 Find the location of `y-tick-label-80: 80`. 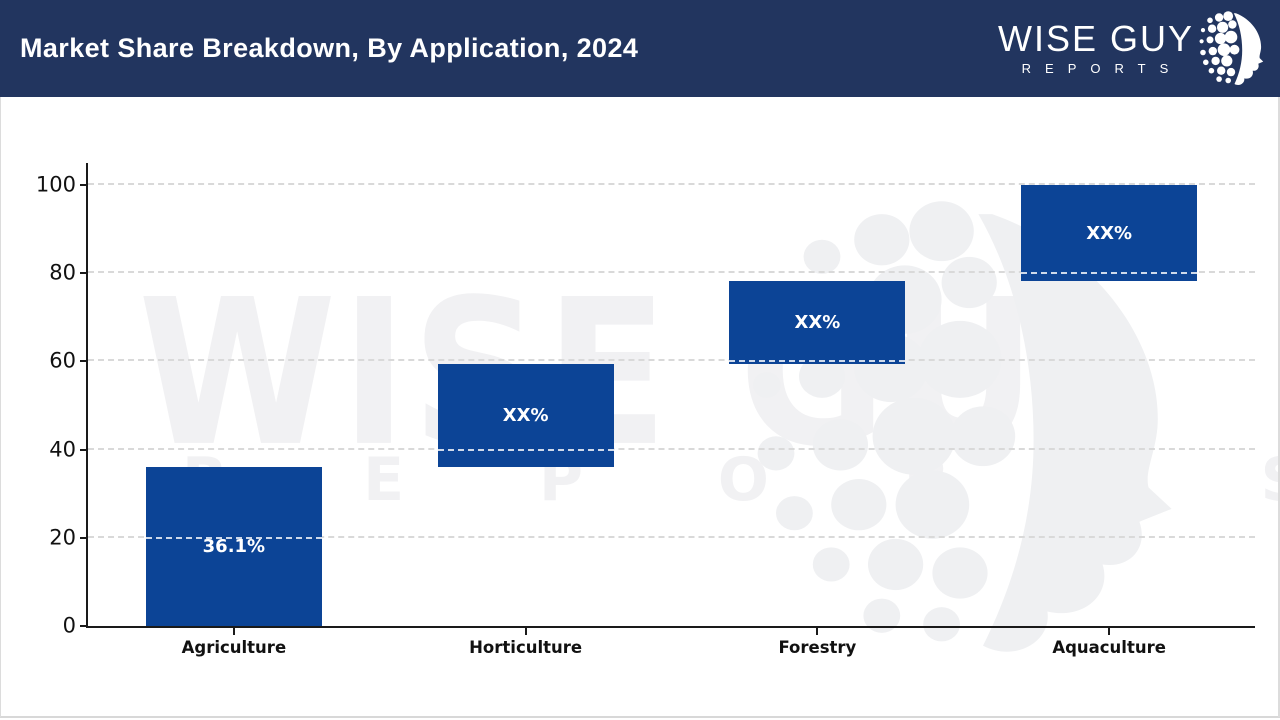

y-tick-label-80: 80 is located at coordinates (62, 272).